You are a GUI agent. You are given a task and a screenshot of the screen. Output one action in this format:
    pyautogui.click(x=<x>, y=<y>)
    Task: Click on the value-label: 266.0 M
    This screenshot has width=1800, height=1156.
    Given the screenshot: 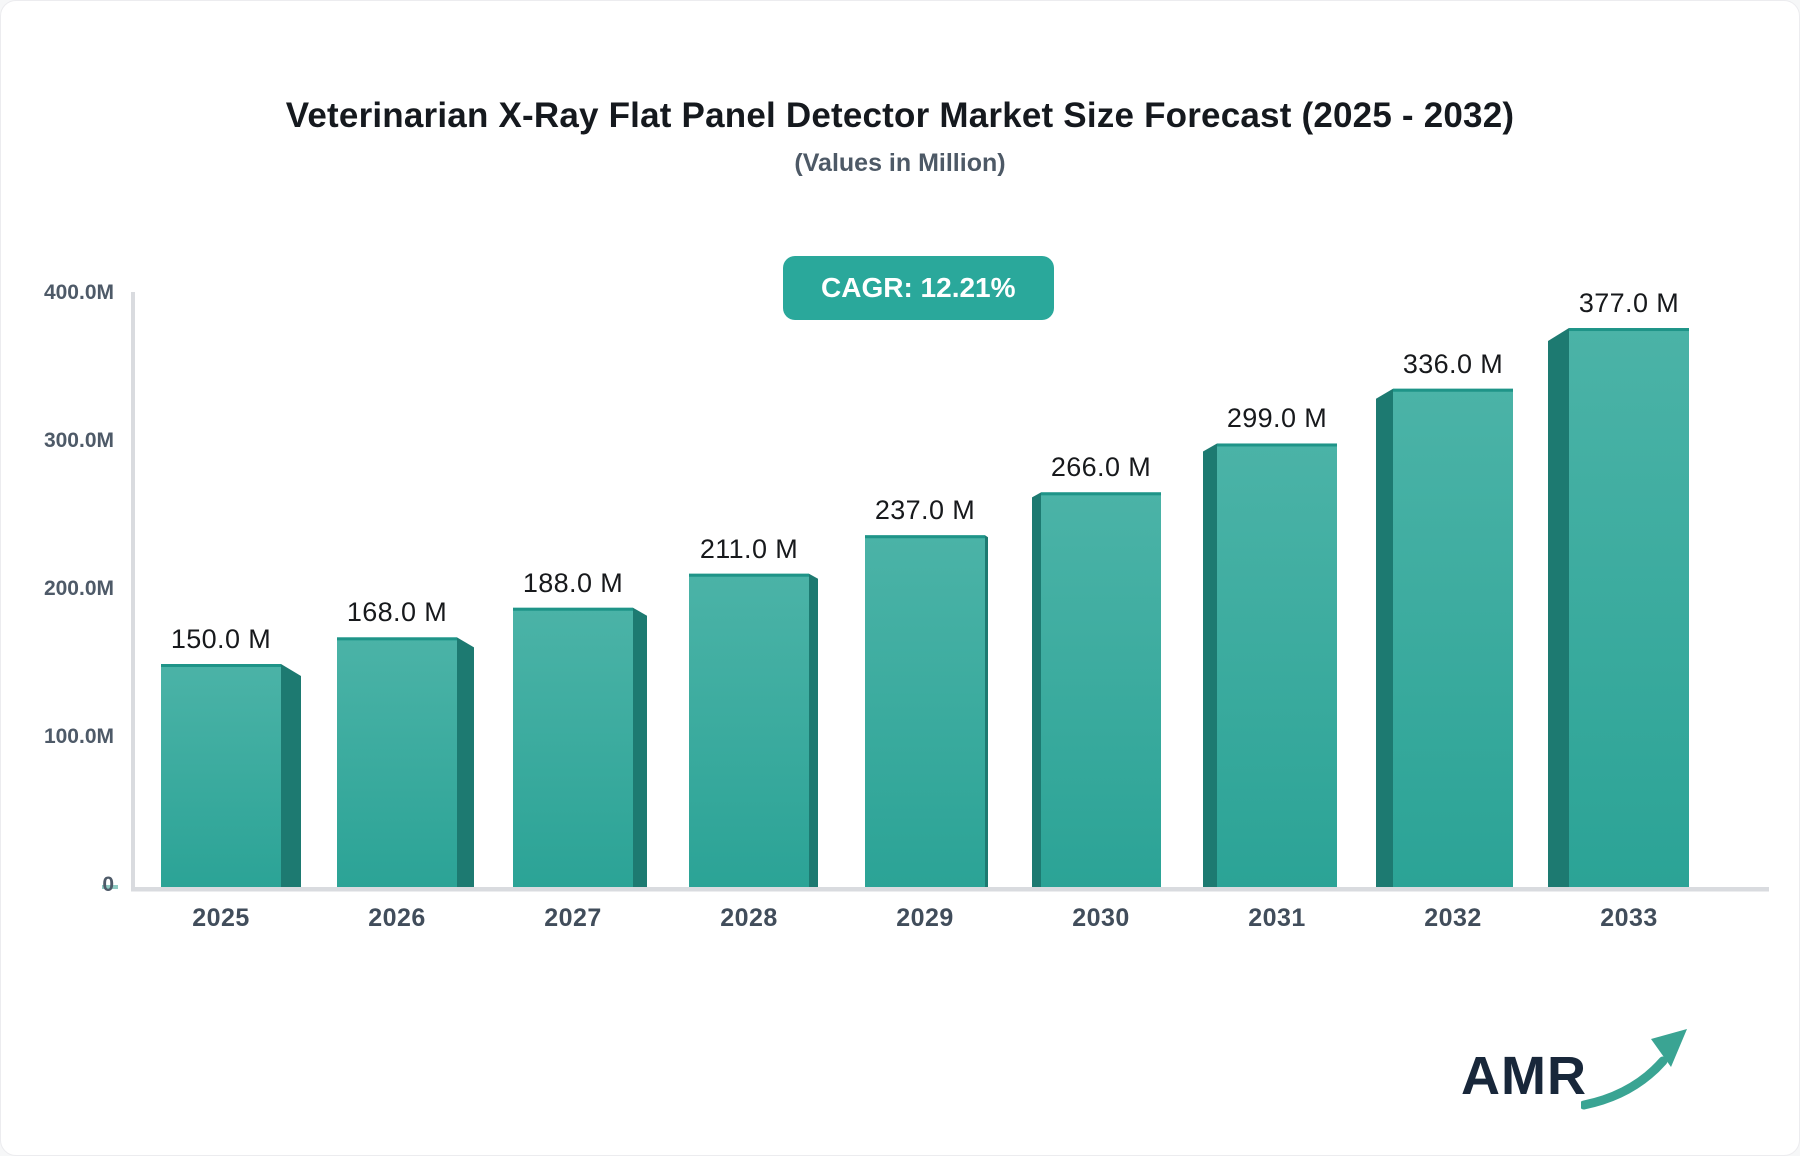 What is the action you would take?
    pyautogui.click(x=1101, y=467)
    